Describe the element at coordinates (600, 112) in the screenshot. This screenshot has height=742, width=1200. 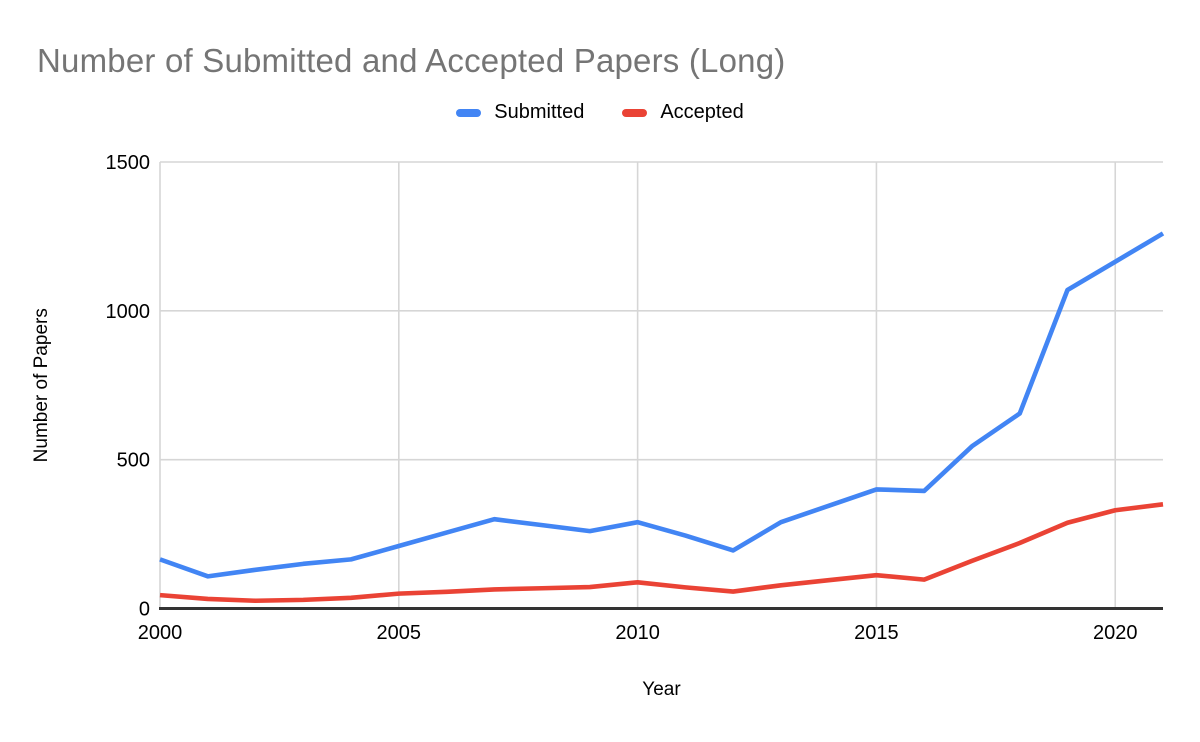
I see `legend: Submitted Accepted` at that location.